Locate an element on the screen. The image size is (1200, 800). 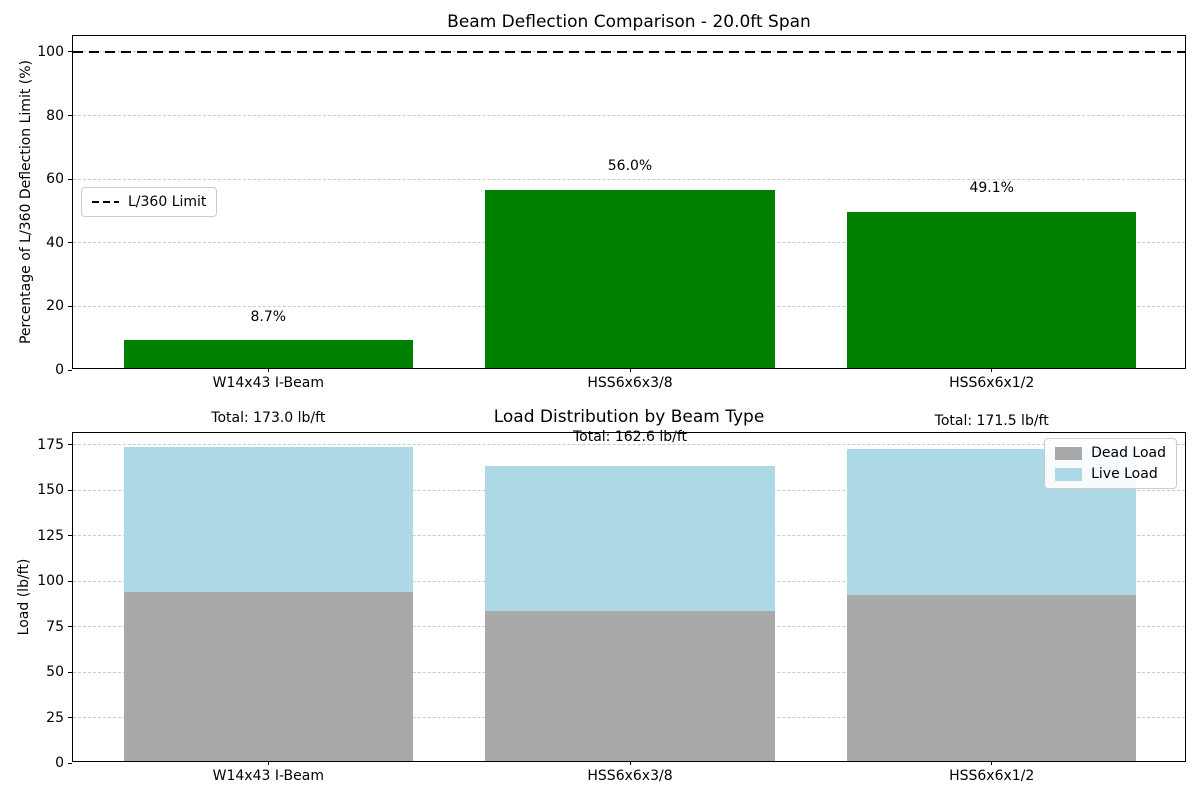
y-tick-label: 80 is located at coordinates (55, 115).